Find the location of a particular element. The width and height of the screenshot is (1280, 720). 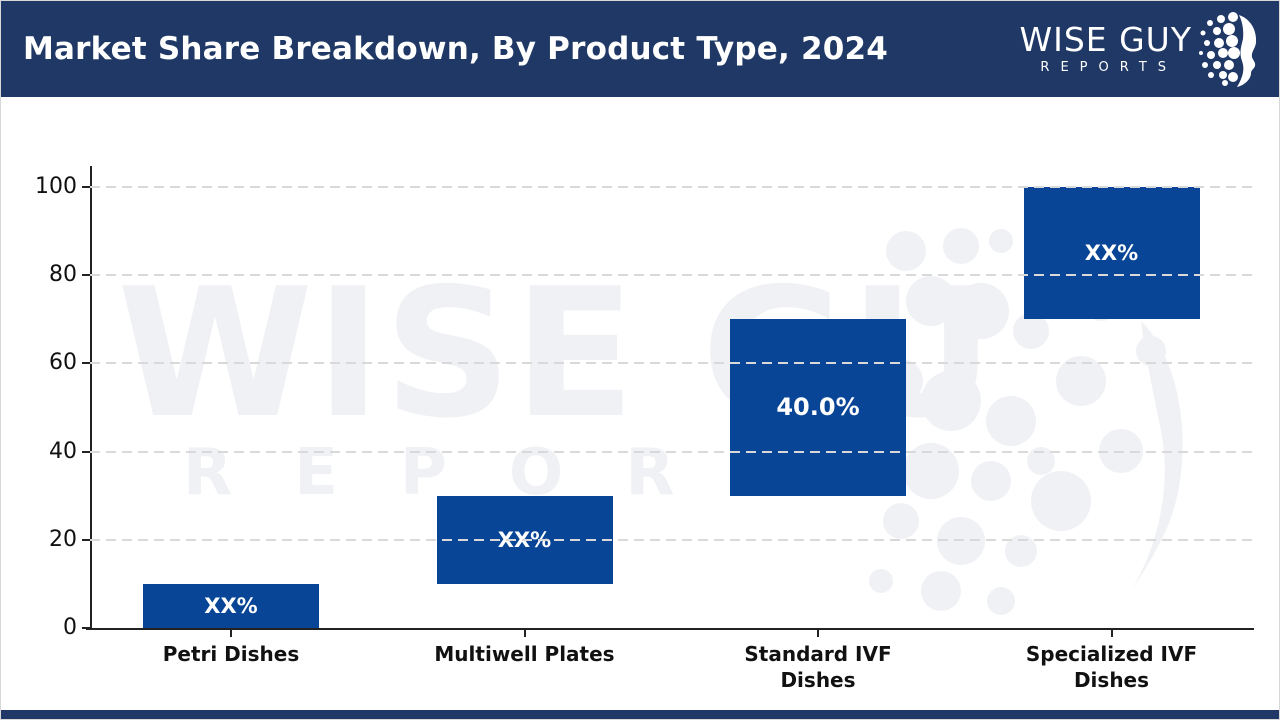

bar-value-label: 40.0% is located at coordinates (818, 407).